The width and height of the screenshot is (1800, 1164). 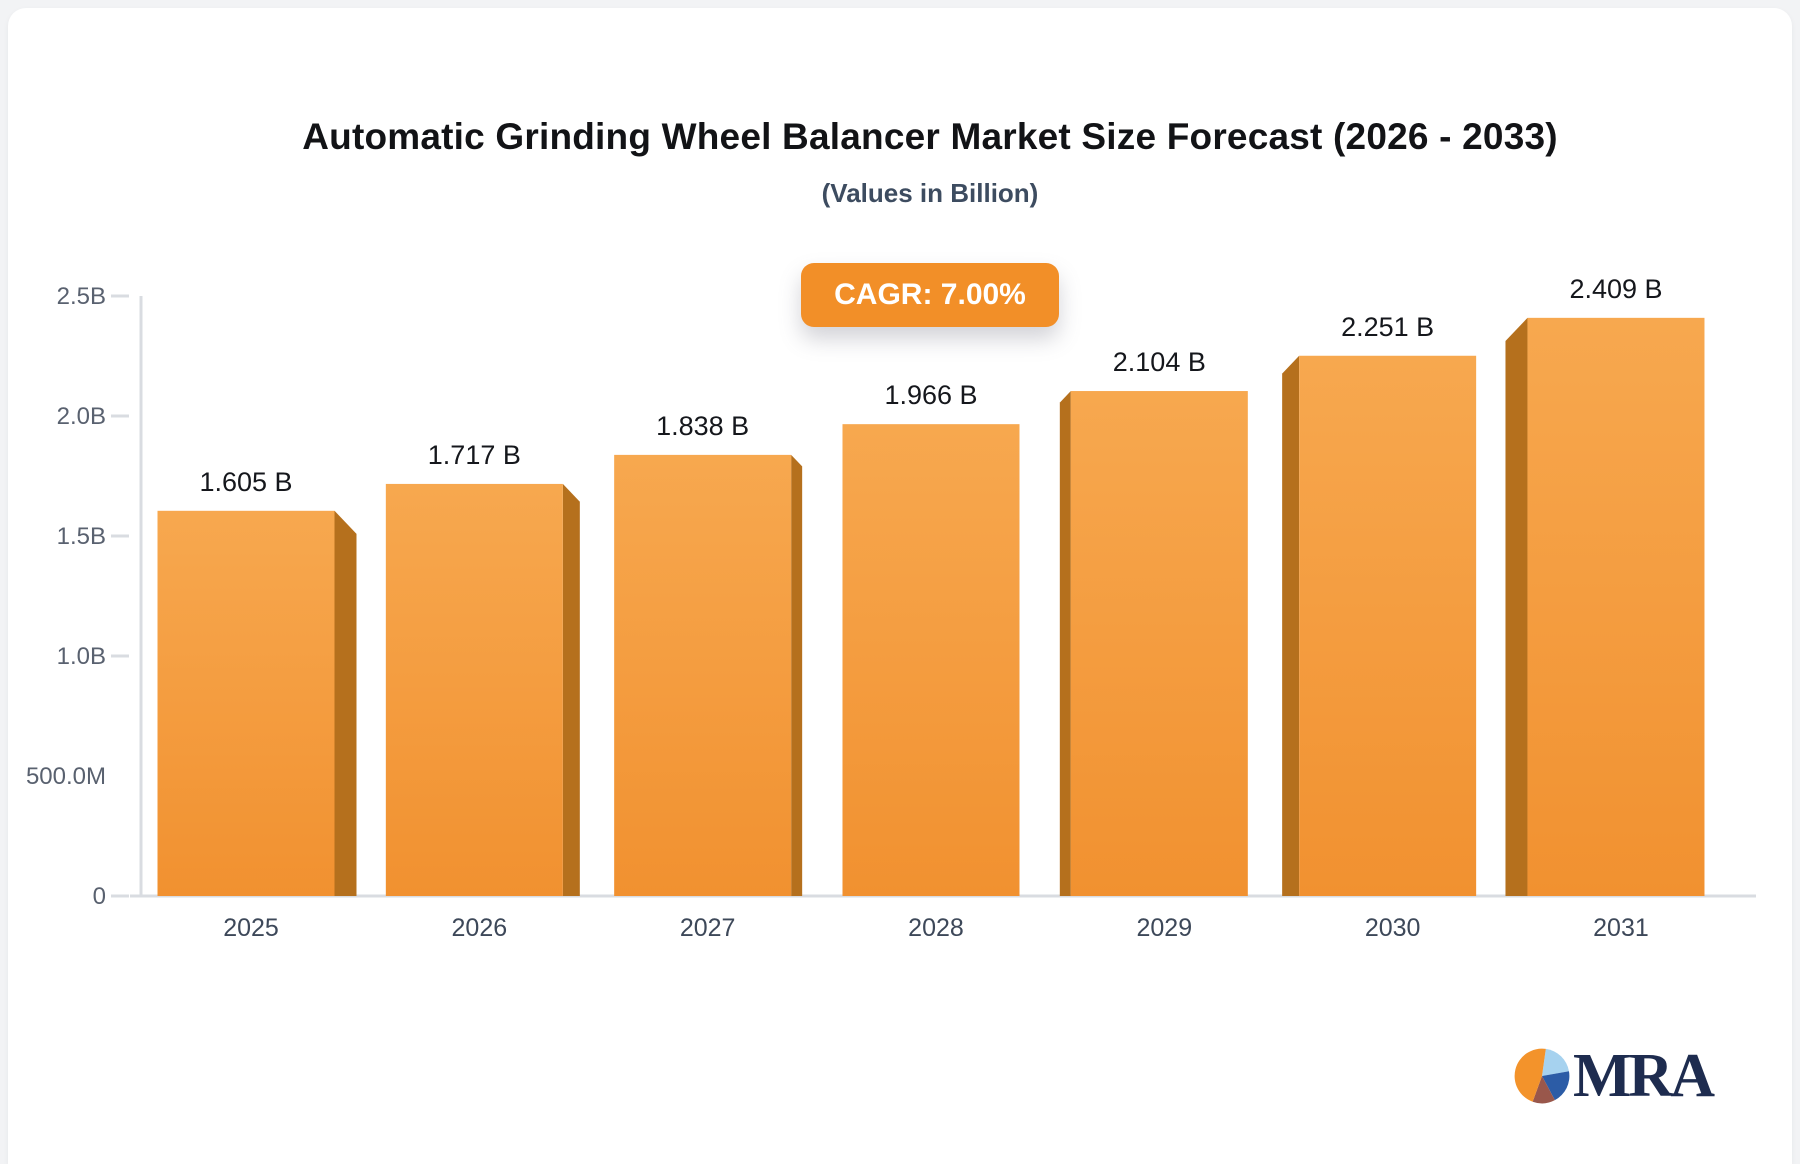 I want to click on x-axis-label: 2031, so click(x=1621, y=928).